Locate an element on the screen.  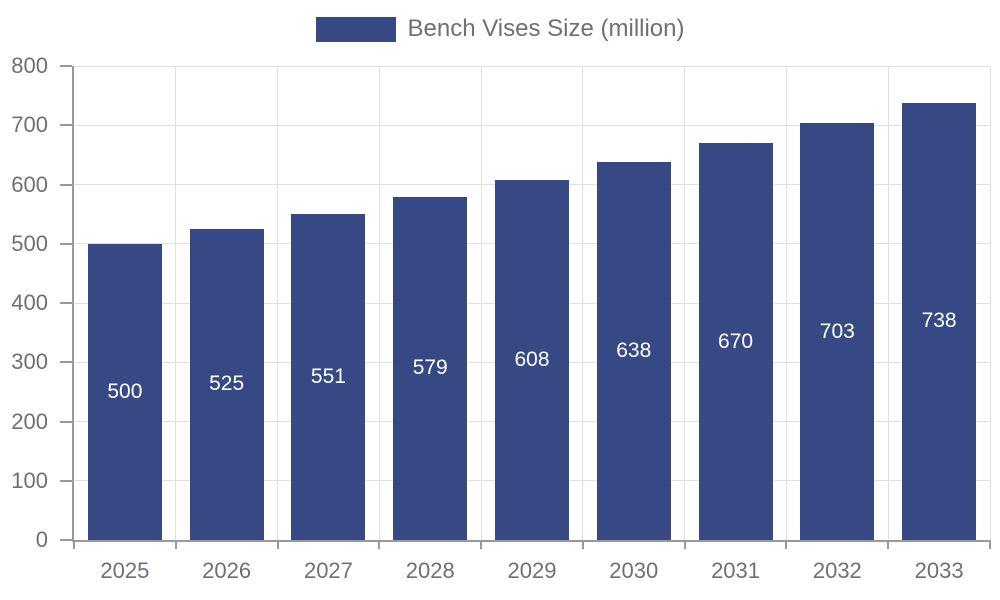
y-axis-label-300: 300 is located at coordinates (29, 362).